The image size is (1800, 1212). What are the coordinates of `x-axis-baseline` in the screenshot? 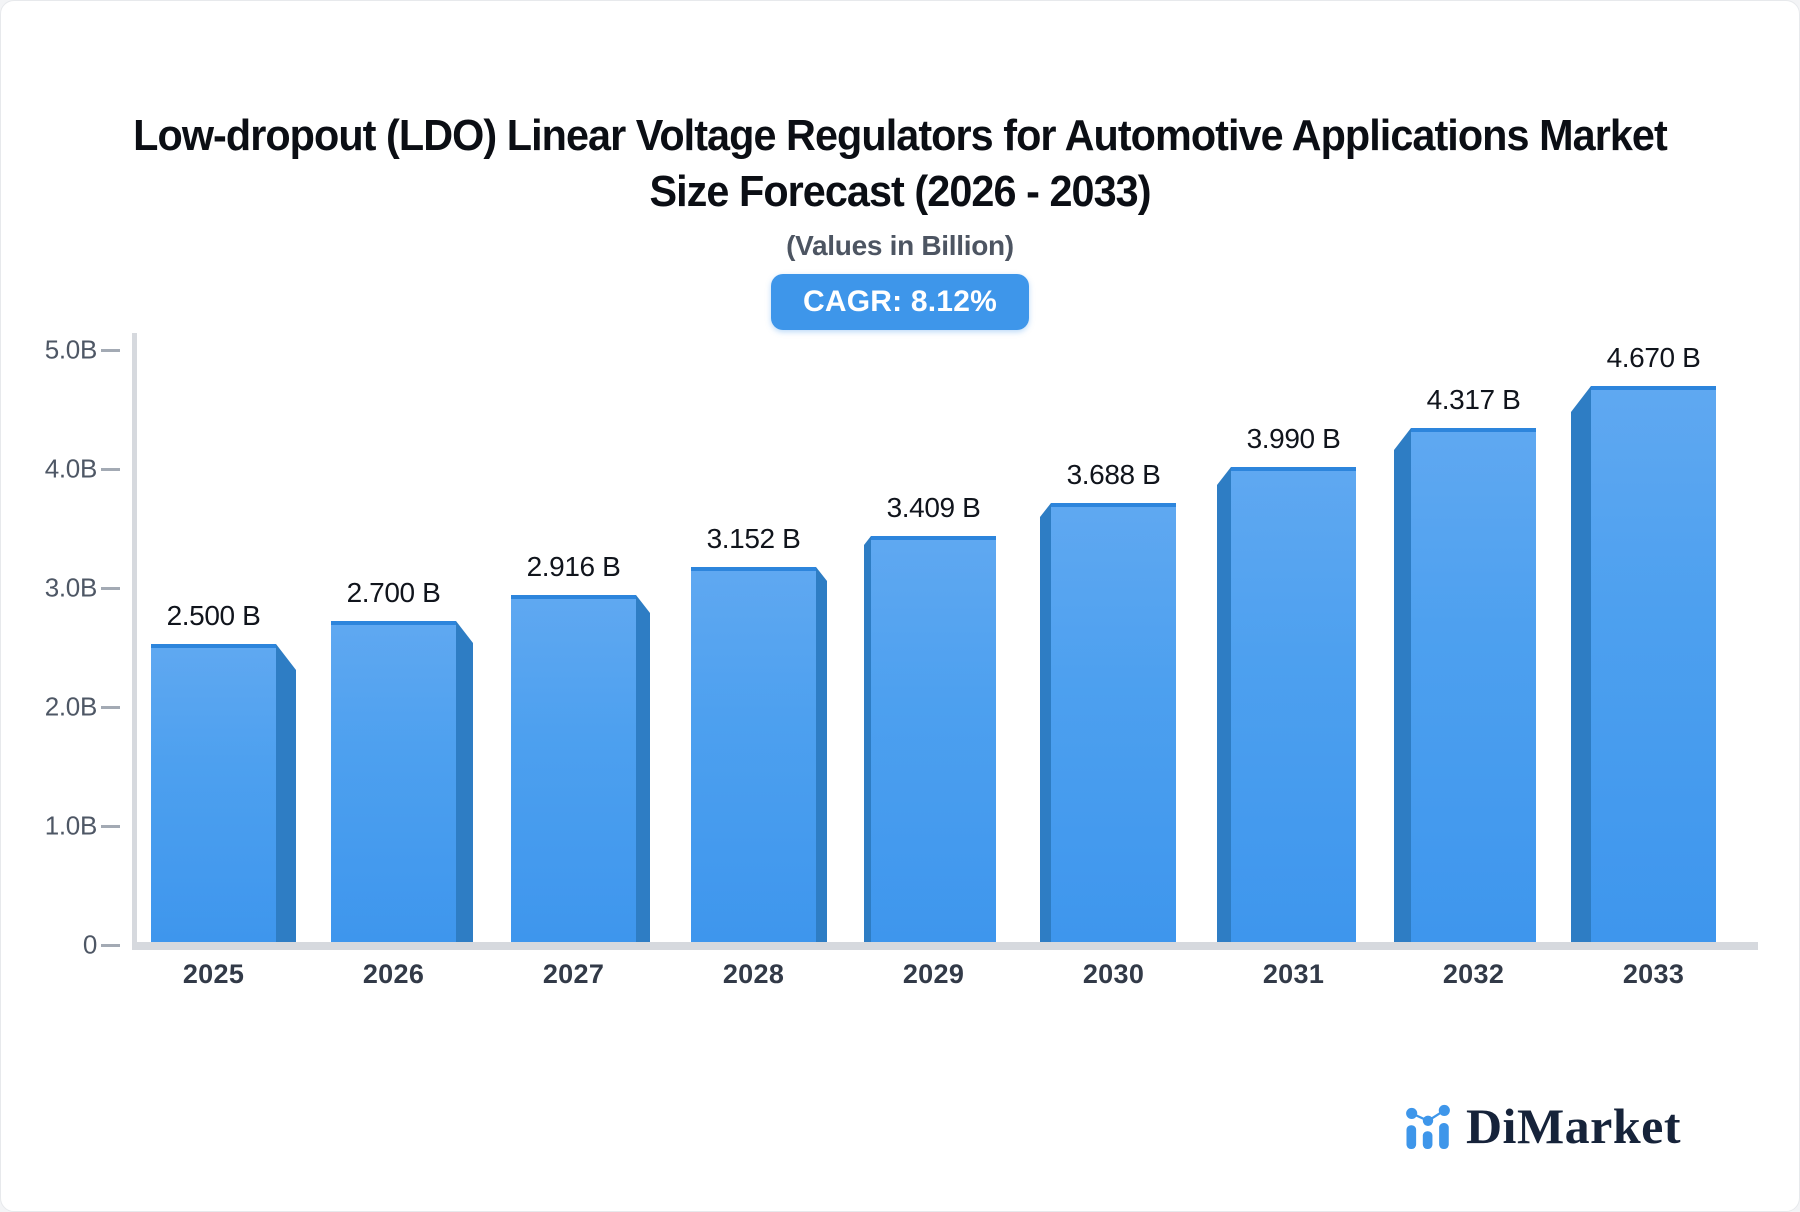 It's located at (945, 946).